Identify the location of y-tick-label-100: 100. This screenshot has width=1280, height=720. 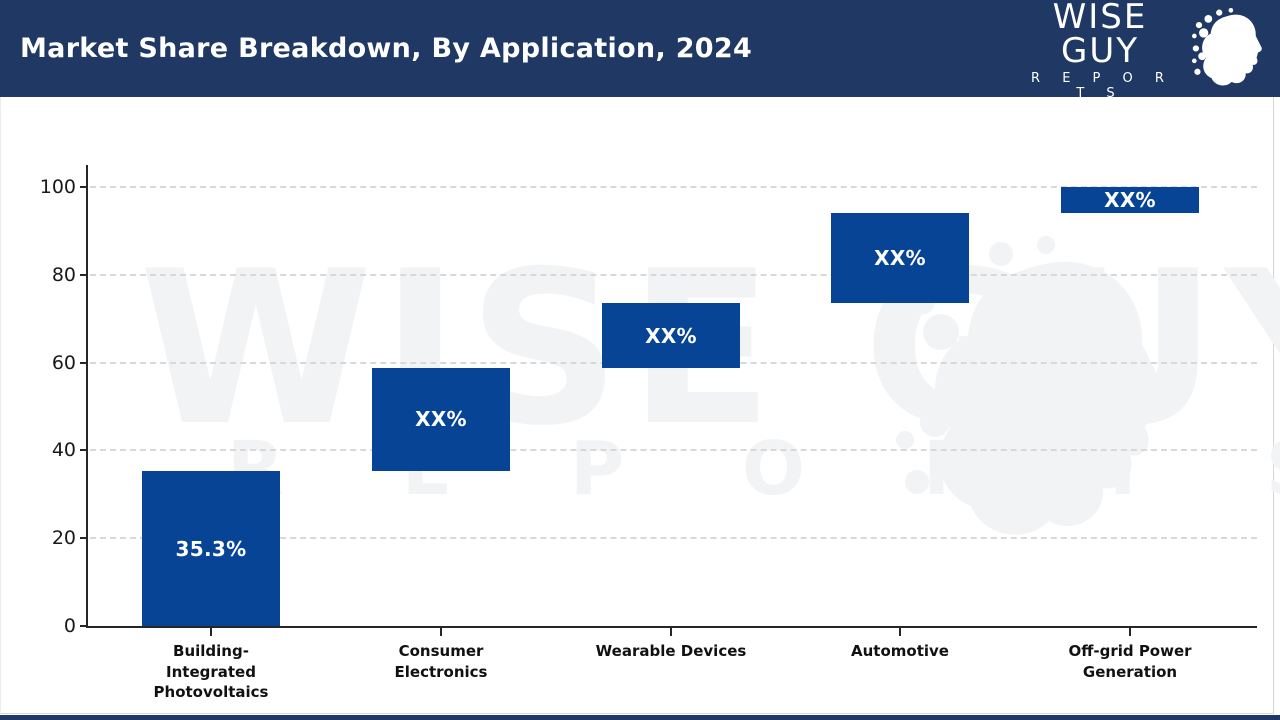
(57, 187).